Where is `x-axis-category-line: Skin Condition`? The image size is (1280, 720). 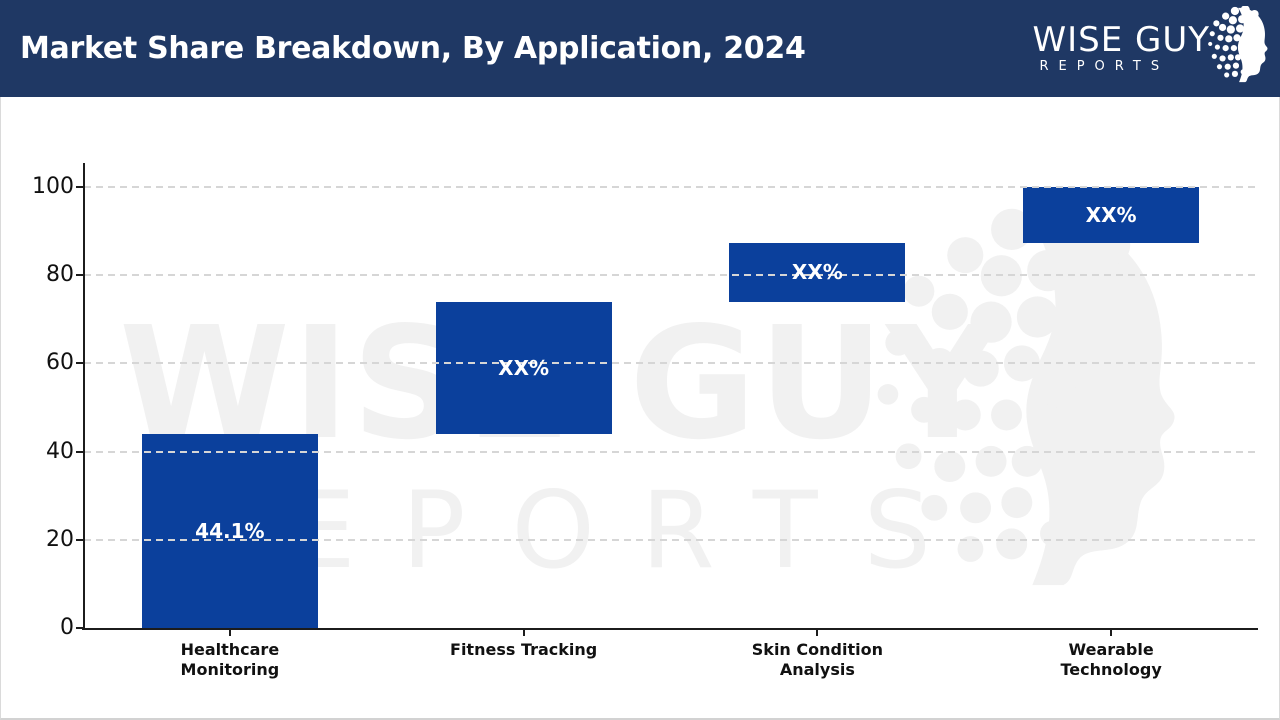 x-axis-category-line: Skin Condition is located at coordinates (817, 649).